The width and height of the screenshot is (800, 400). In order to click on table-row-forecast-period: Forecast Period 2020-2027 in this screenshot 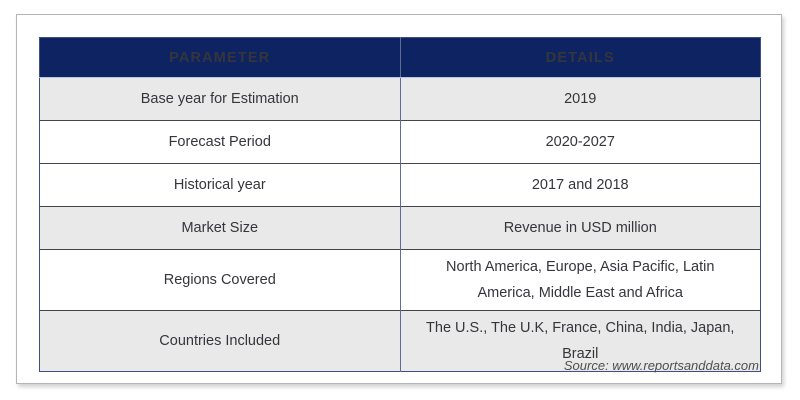, I will do `click(400, 142)`.